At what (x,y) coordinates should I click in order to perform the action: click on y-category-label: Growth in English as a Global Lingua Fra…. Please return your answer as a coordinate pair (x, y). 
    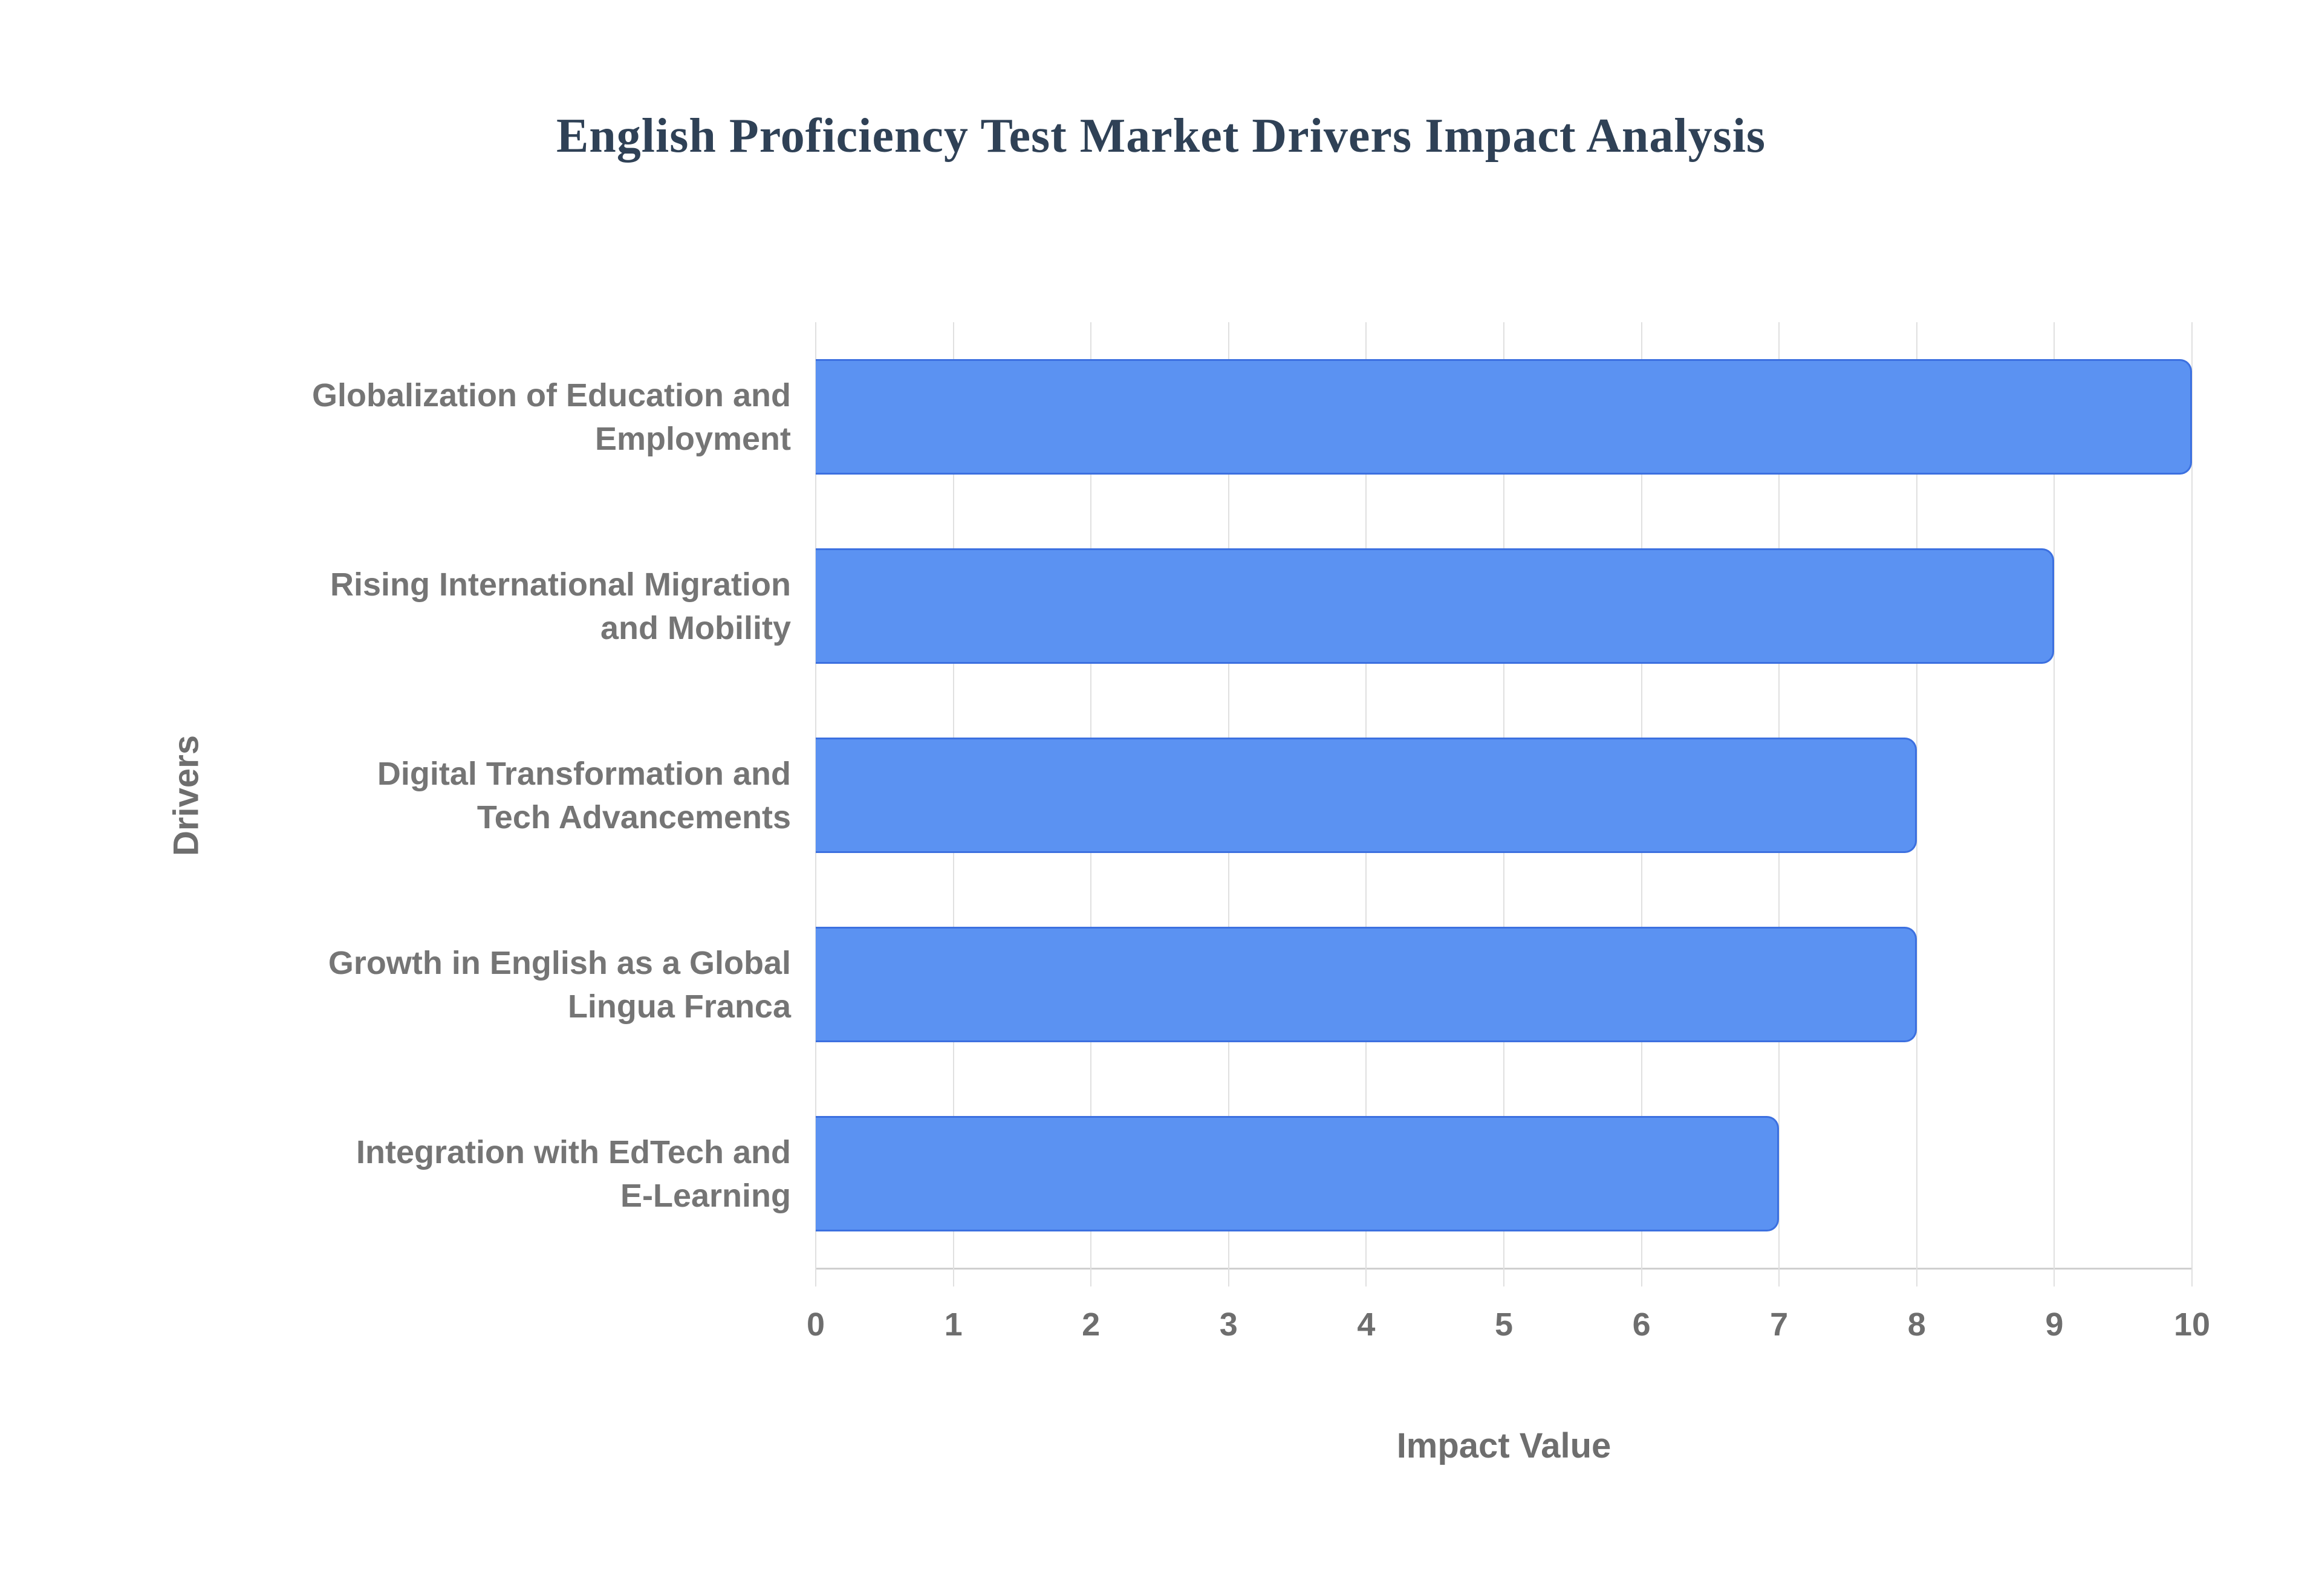
    Looking at the image, I should click on (559, 984).